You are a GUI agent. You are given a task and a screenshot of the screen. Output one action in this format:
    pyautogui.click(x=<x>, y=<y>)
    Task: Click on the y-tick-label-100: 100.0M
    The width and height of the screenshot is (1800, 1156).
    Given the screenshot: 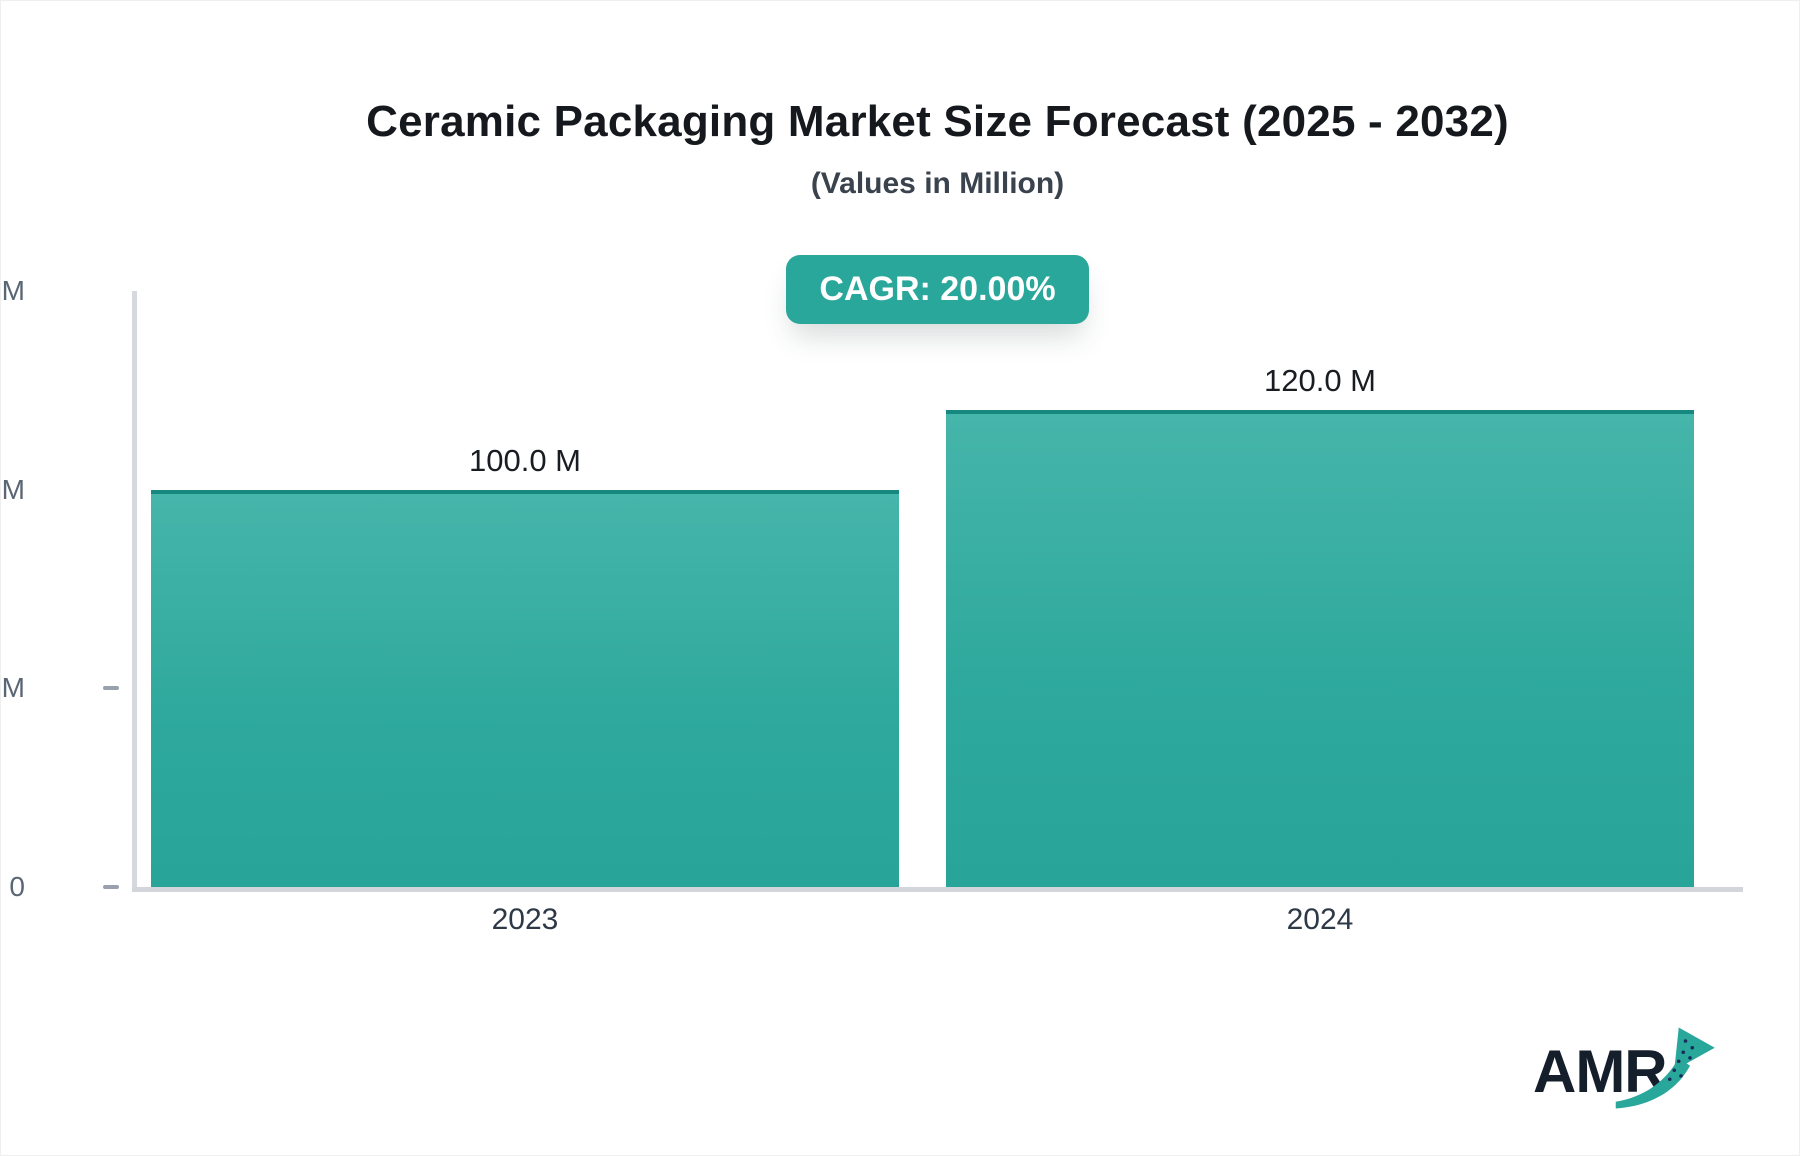 What is the action you would take?
    pyautogui.click(x=13, y=489)
    